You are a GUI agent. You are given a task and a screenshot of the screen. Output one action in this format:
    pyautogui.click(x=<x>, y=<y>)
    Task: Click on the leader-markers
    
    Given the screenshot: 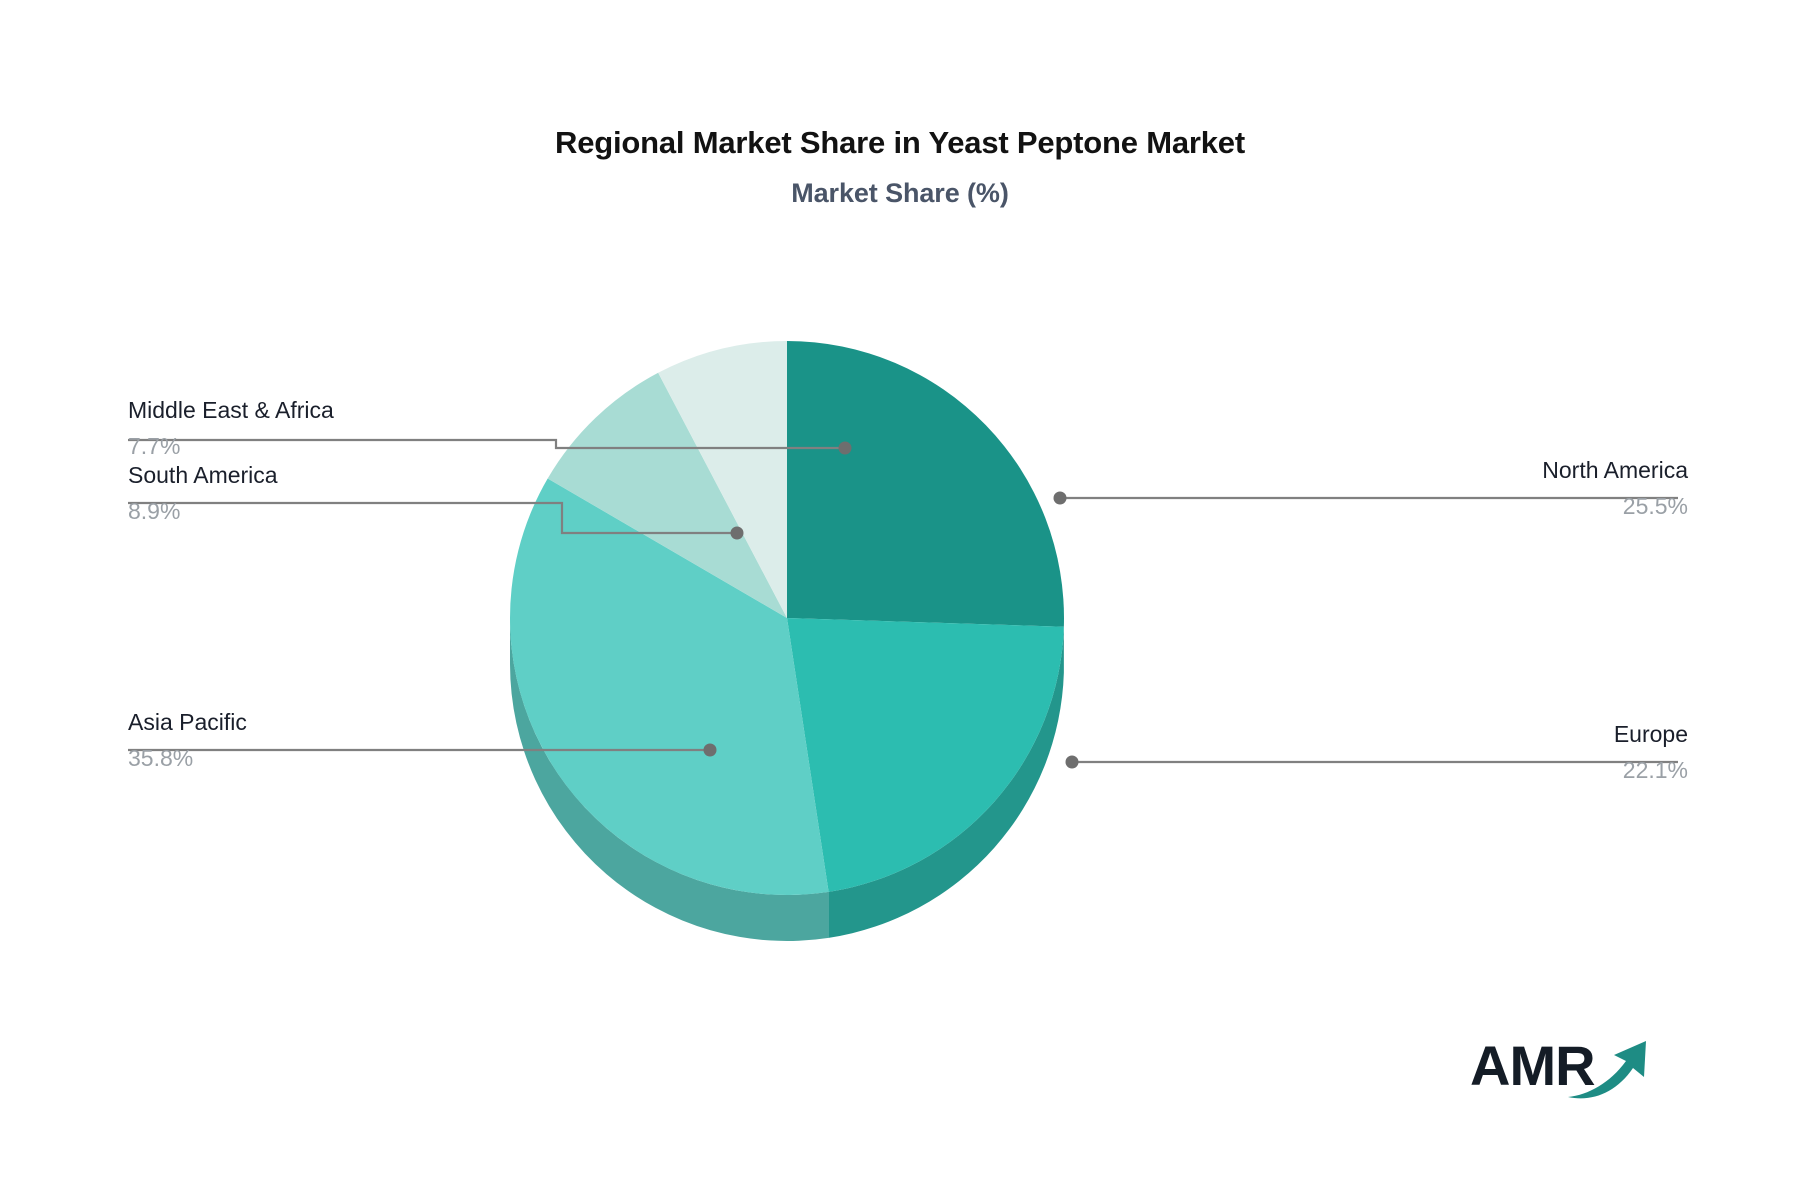 What is the action you would take?
    pyautogui.click(x=891, y=605)
    